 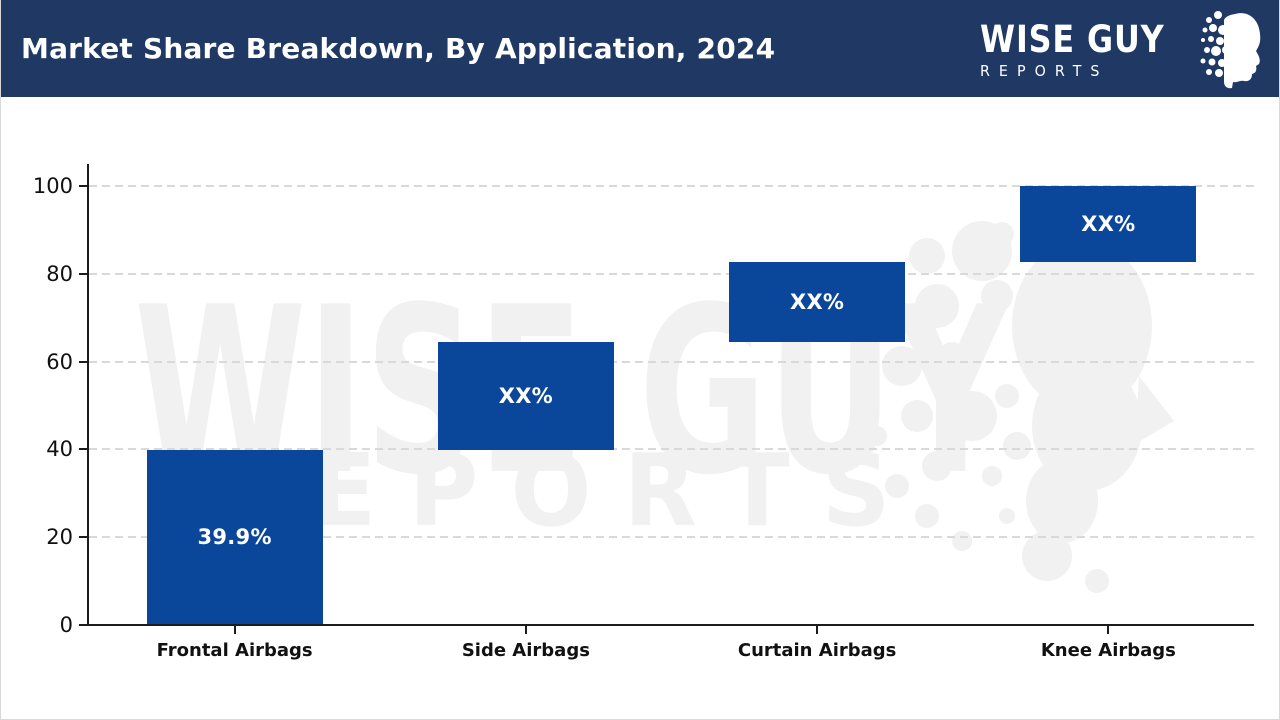 What do you see at coordinates (66, 625) in the screenshot?
I see `y-tick-label: 0` at bounding box center [66, 625].